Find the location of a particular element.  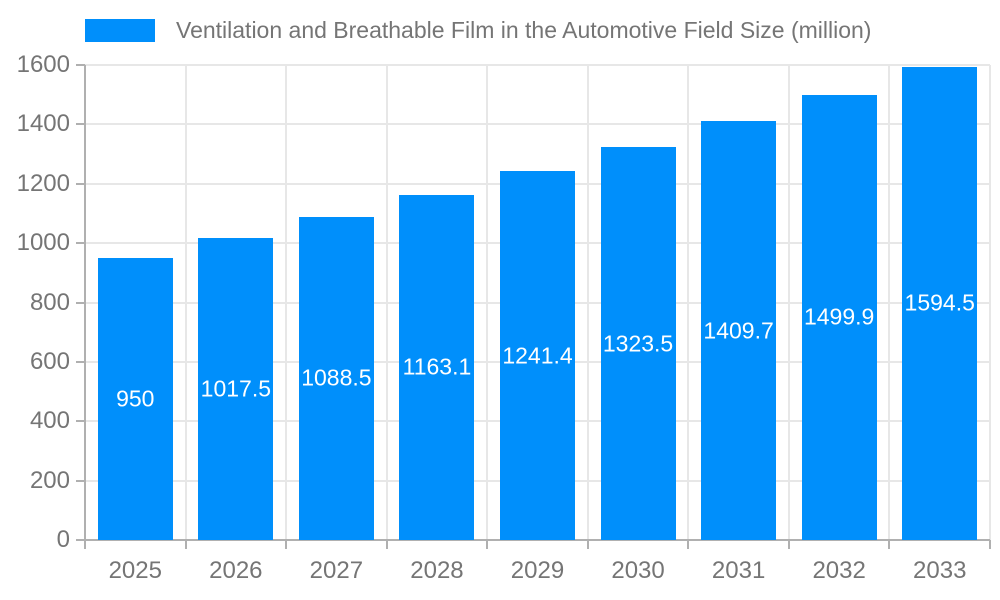

y-tick-label: 1200 is located at coordinates (43, 183).